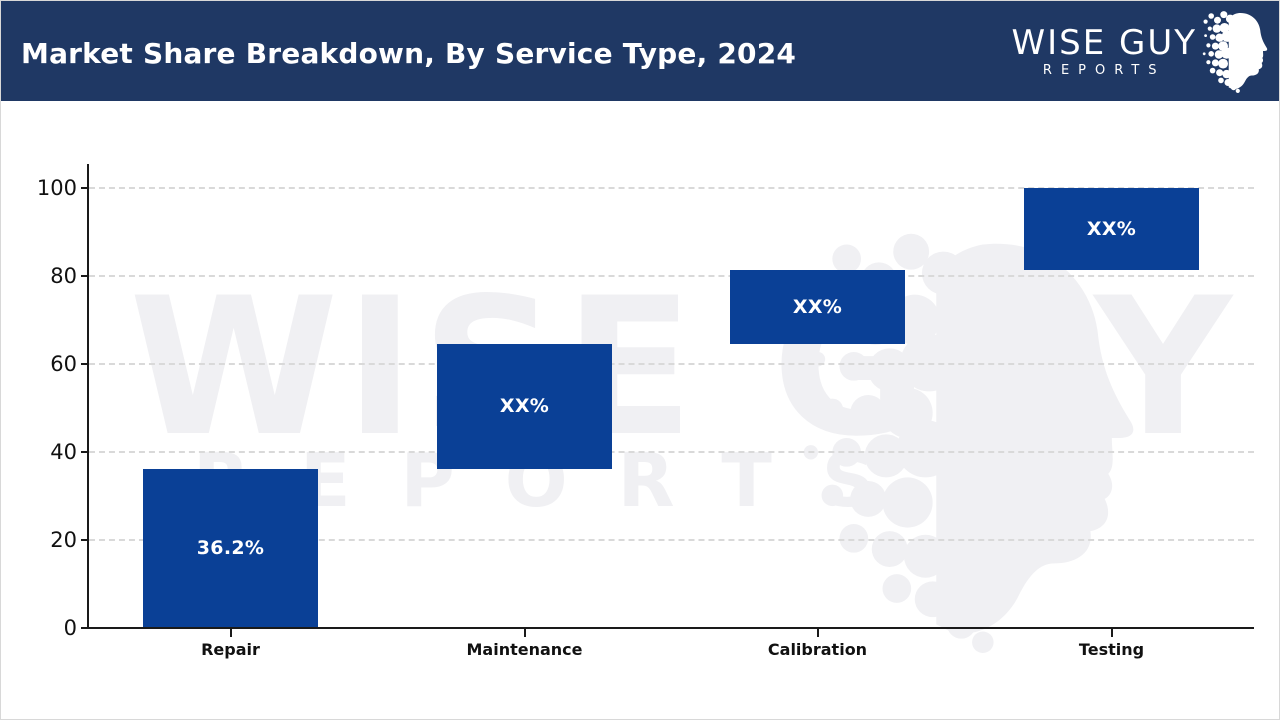 This screenshot has width=1280, height=720. Describe the element at coordinates (670, 628) in the screenshot. I see `x-axis-line` at that location.